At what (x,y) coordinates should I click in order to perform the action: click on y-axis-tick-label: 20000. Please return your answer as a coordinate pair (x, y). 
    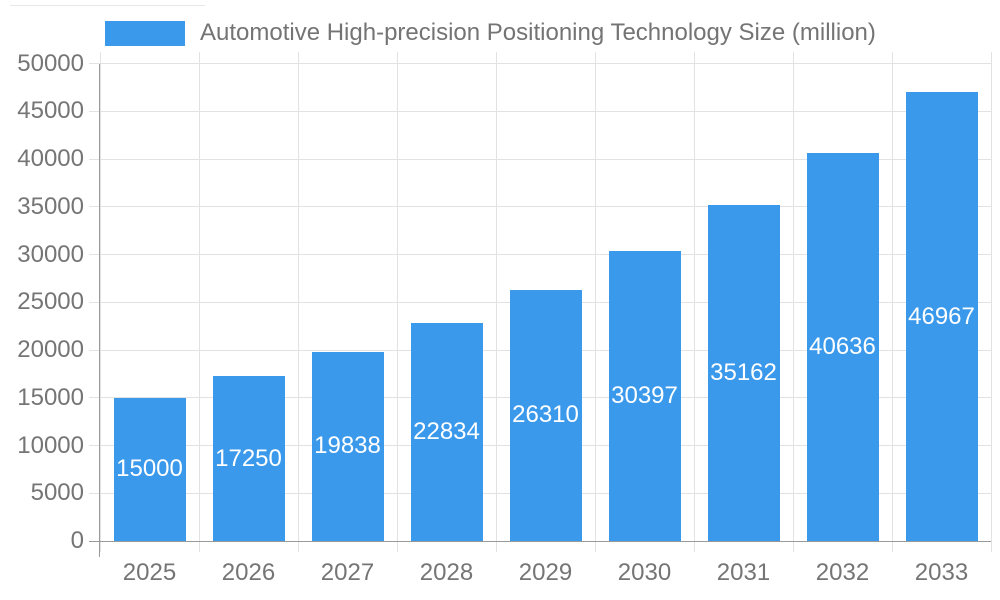
    Looking at the image, I should click on (50, 349).